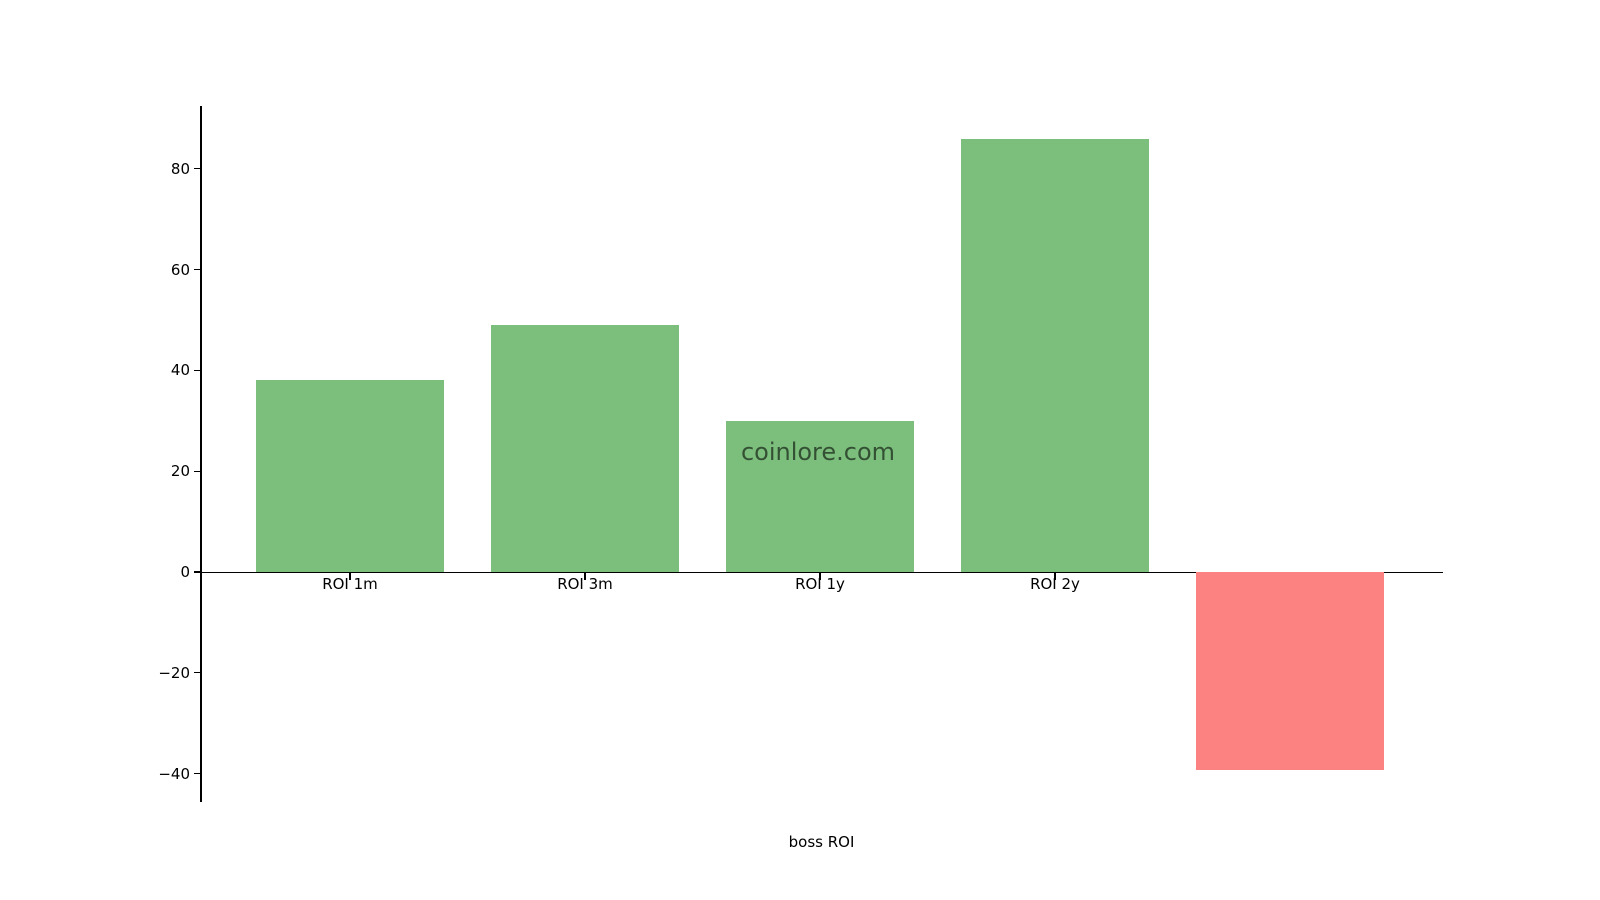 The image size is (1600, 900). I want to click on x-tick-label: ROI 1y, so click(820, 584).